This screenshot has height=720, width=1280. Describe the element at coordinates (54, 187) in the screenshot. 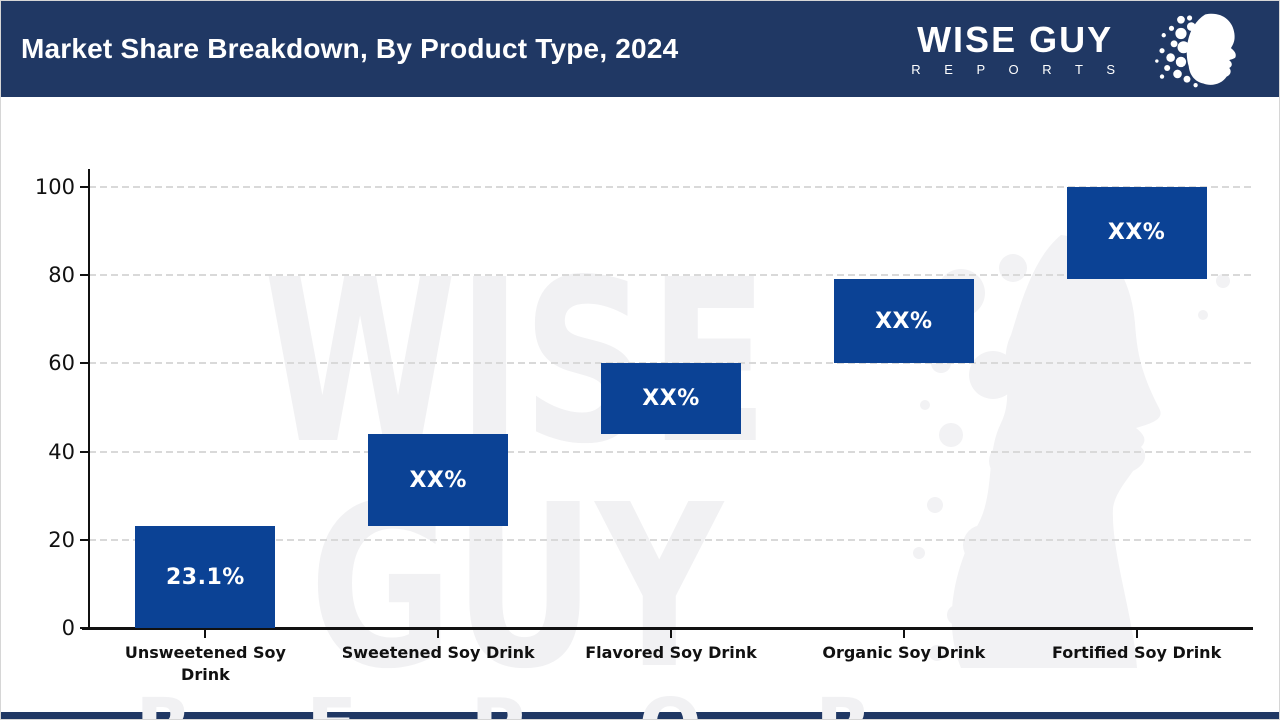

I see `y-tick-label: 100` at that location.